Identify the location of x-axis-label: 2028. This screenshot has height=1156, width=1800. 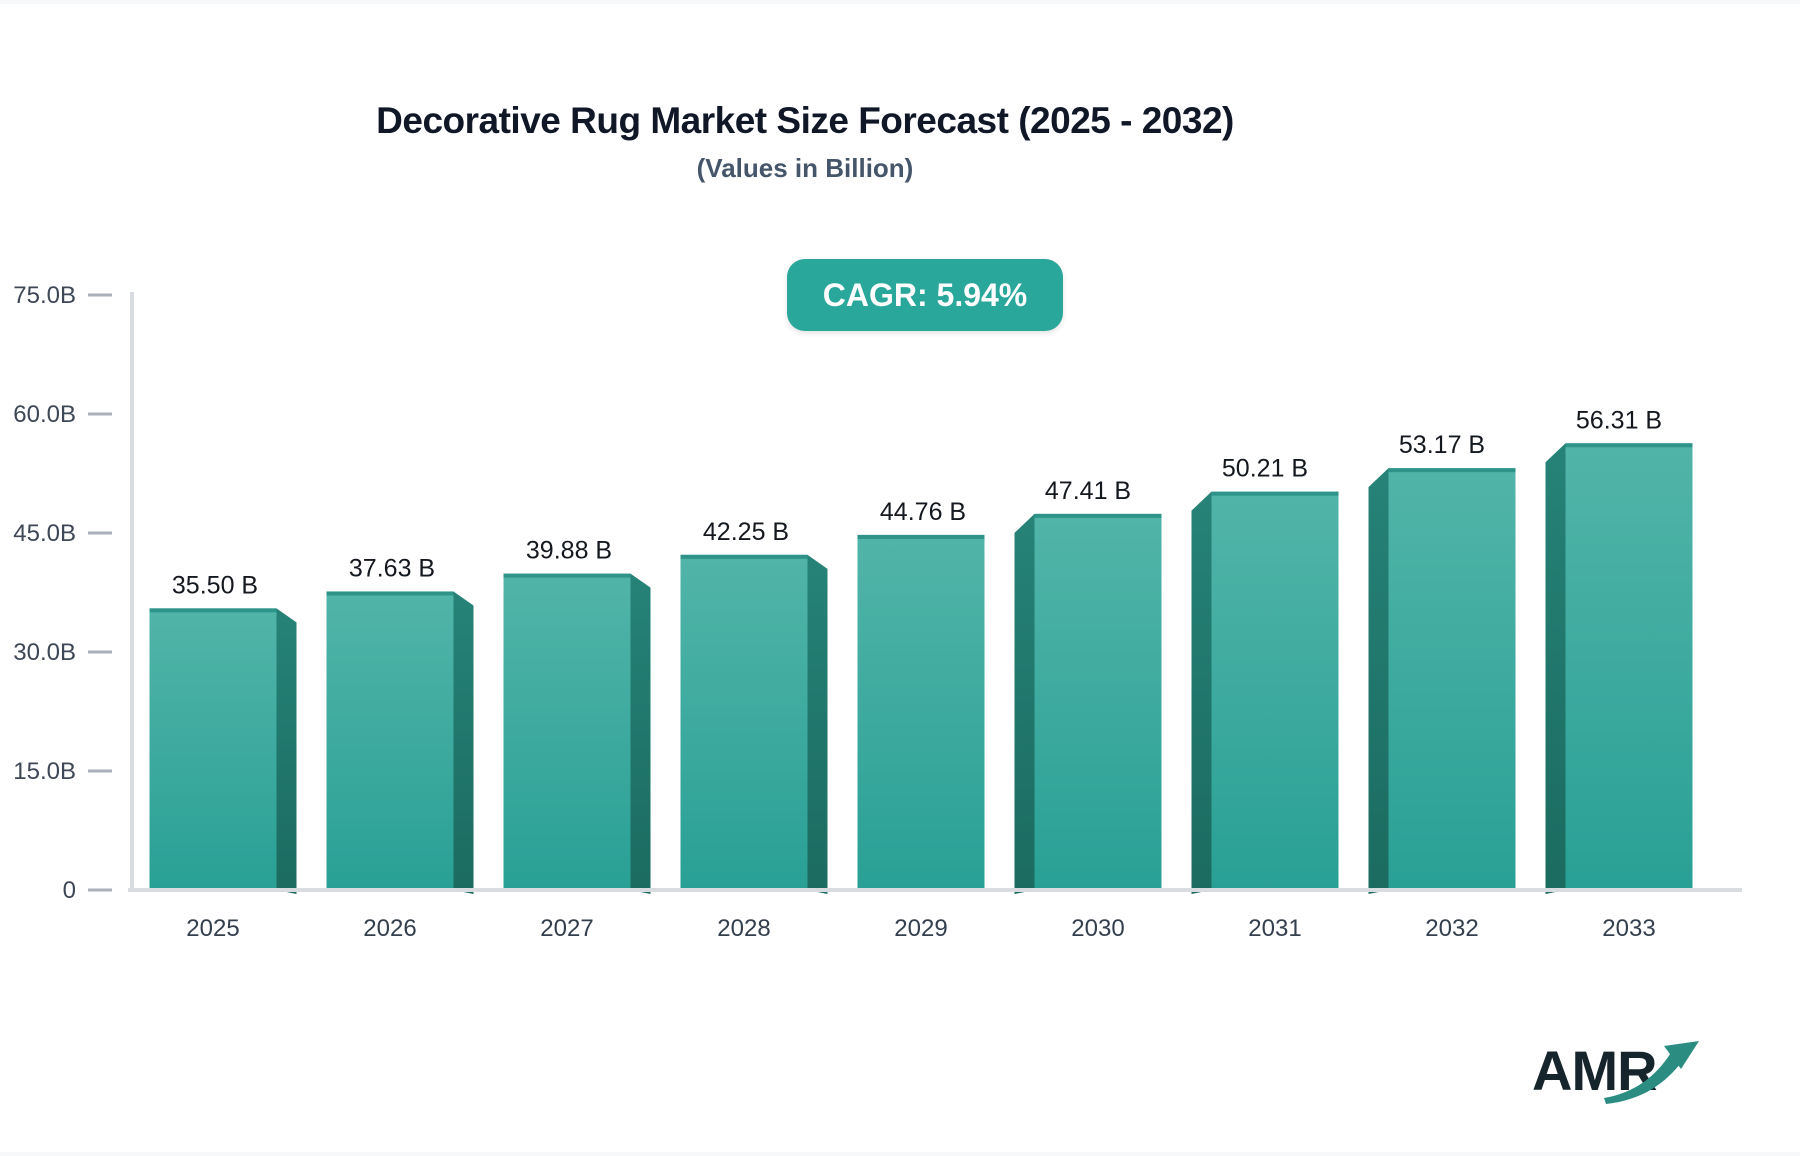
(743, 928).